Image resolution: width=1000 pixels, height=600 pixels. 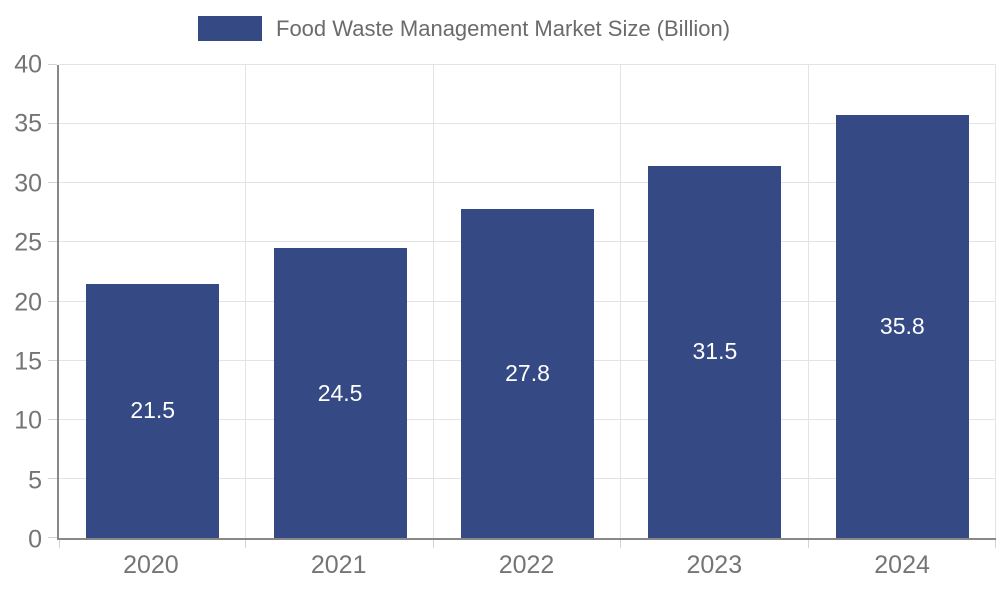 I want to click on y-tick-label: 5, so click(x=35, y=480).